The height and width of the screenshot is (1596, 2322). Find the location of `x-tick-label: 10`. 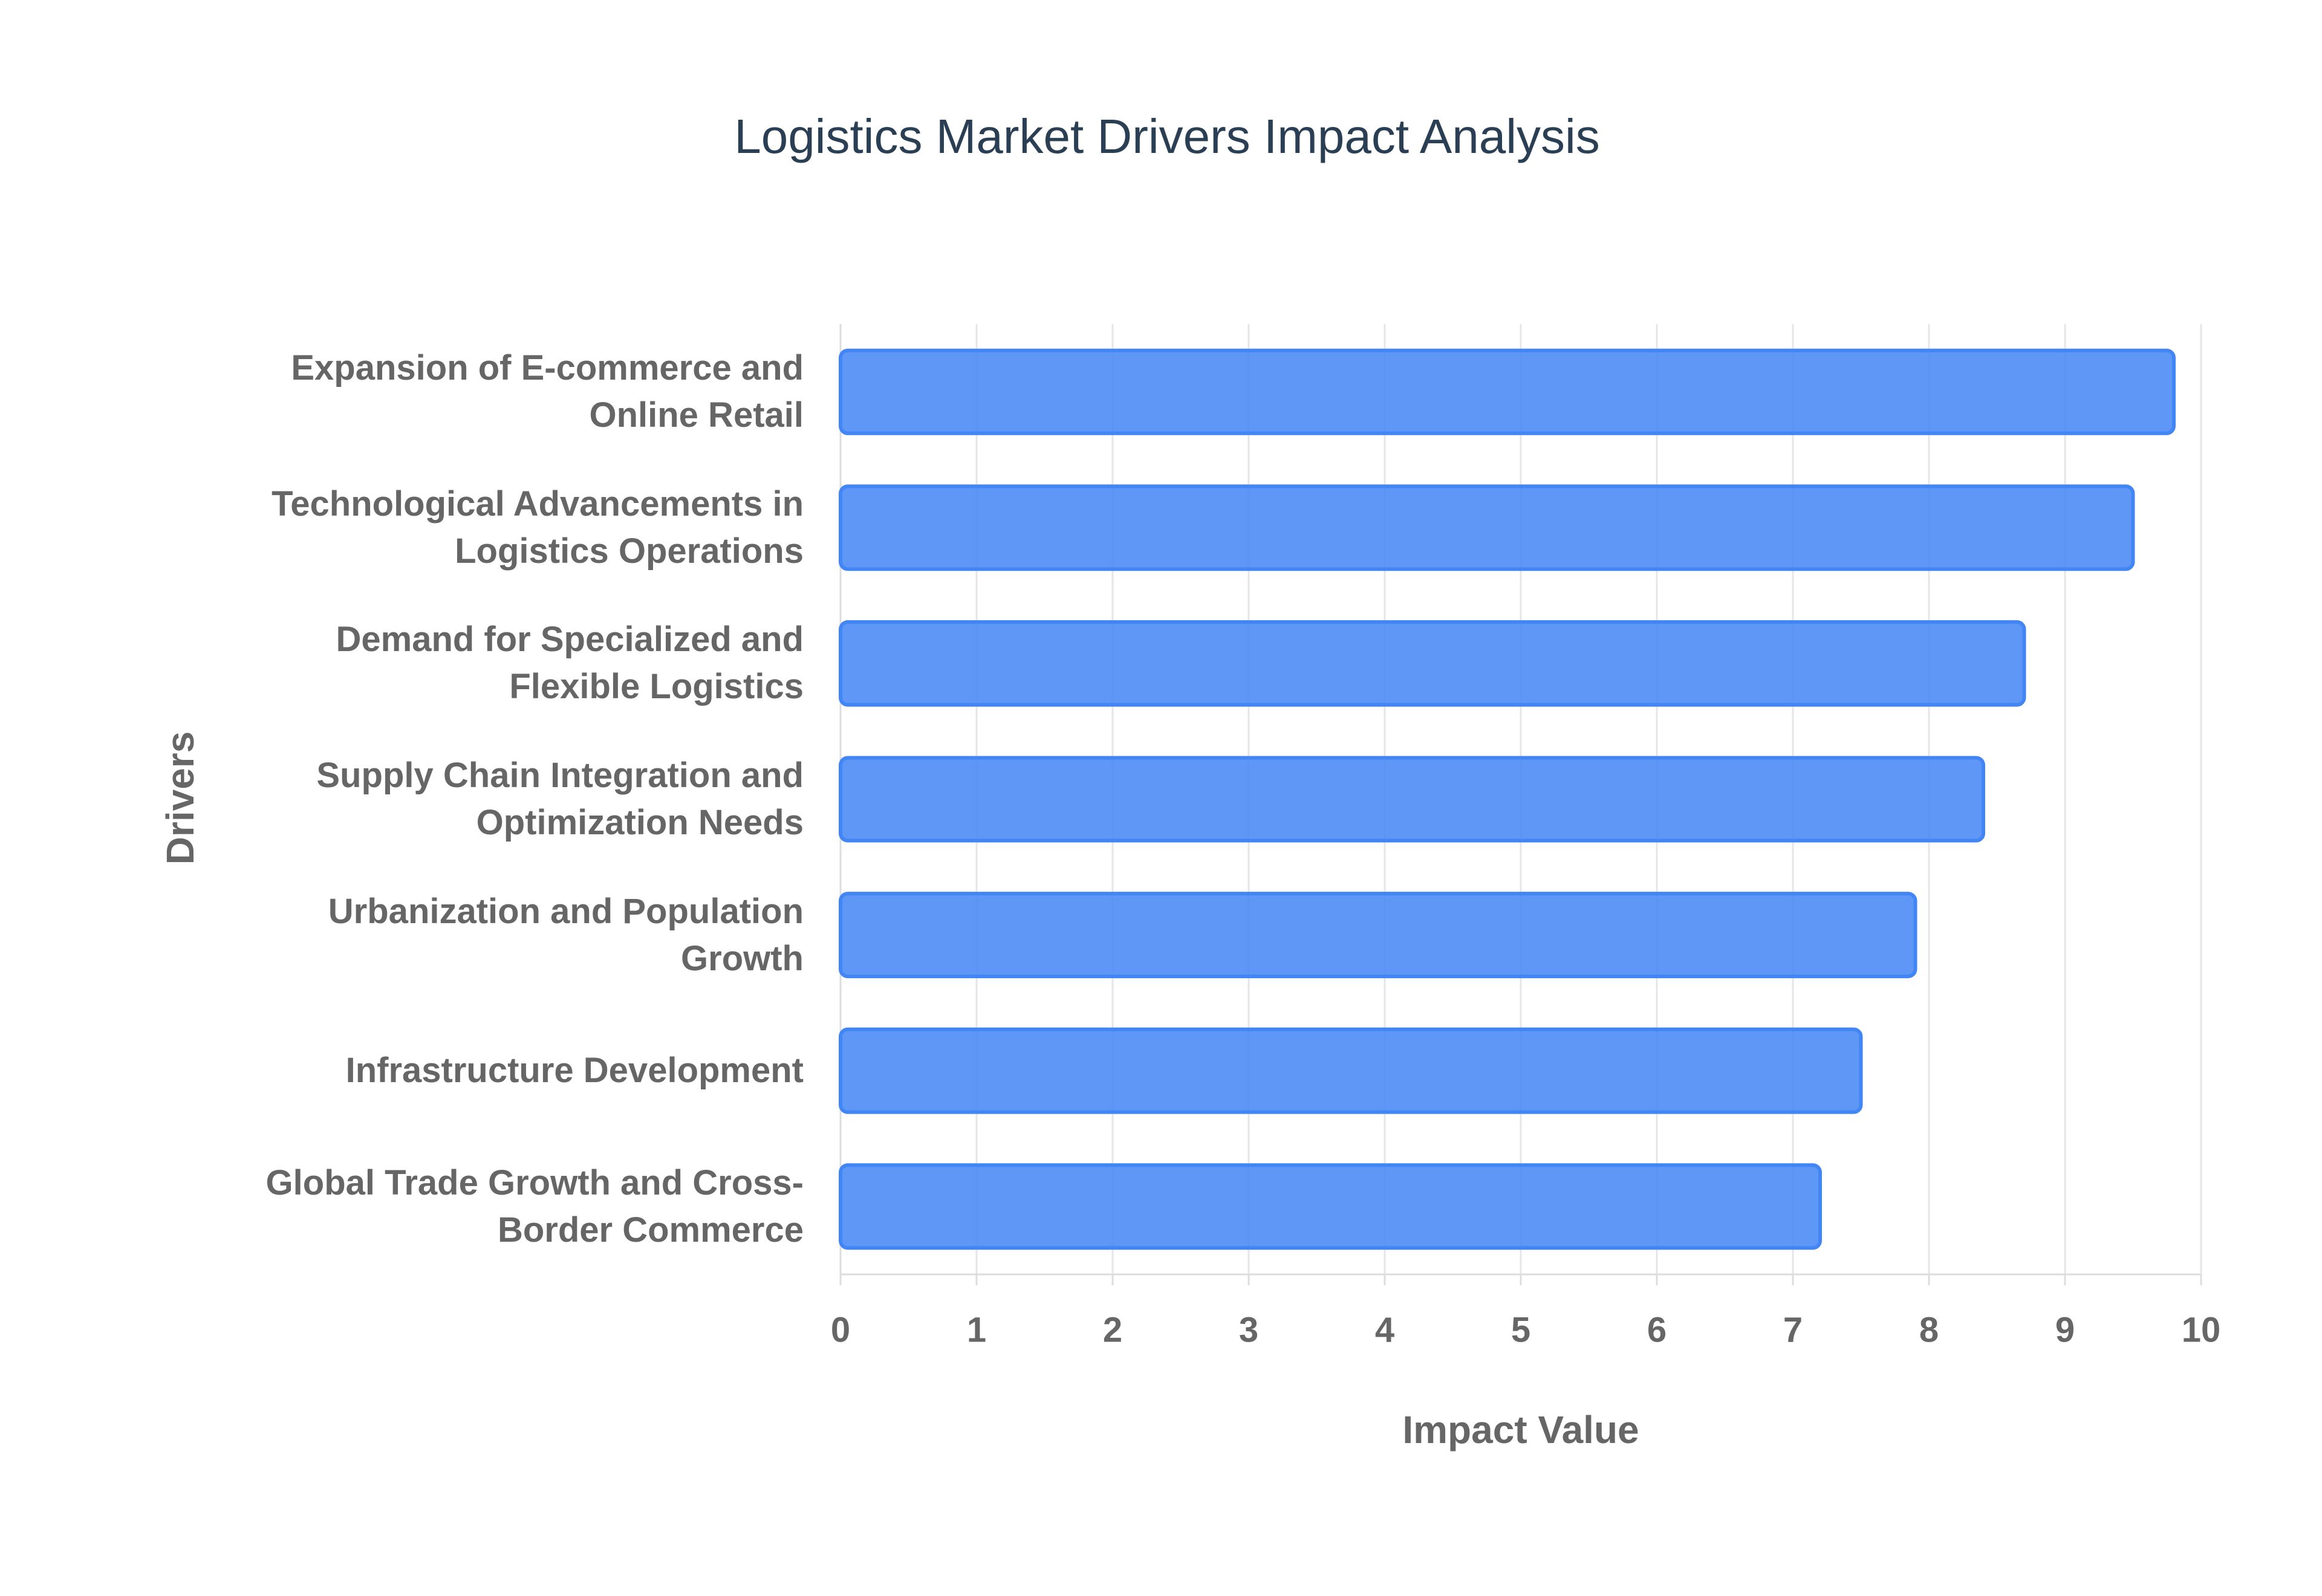

x-tick-label: 10 is located at coordinates (2201, 1329).